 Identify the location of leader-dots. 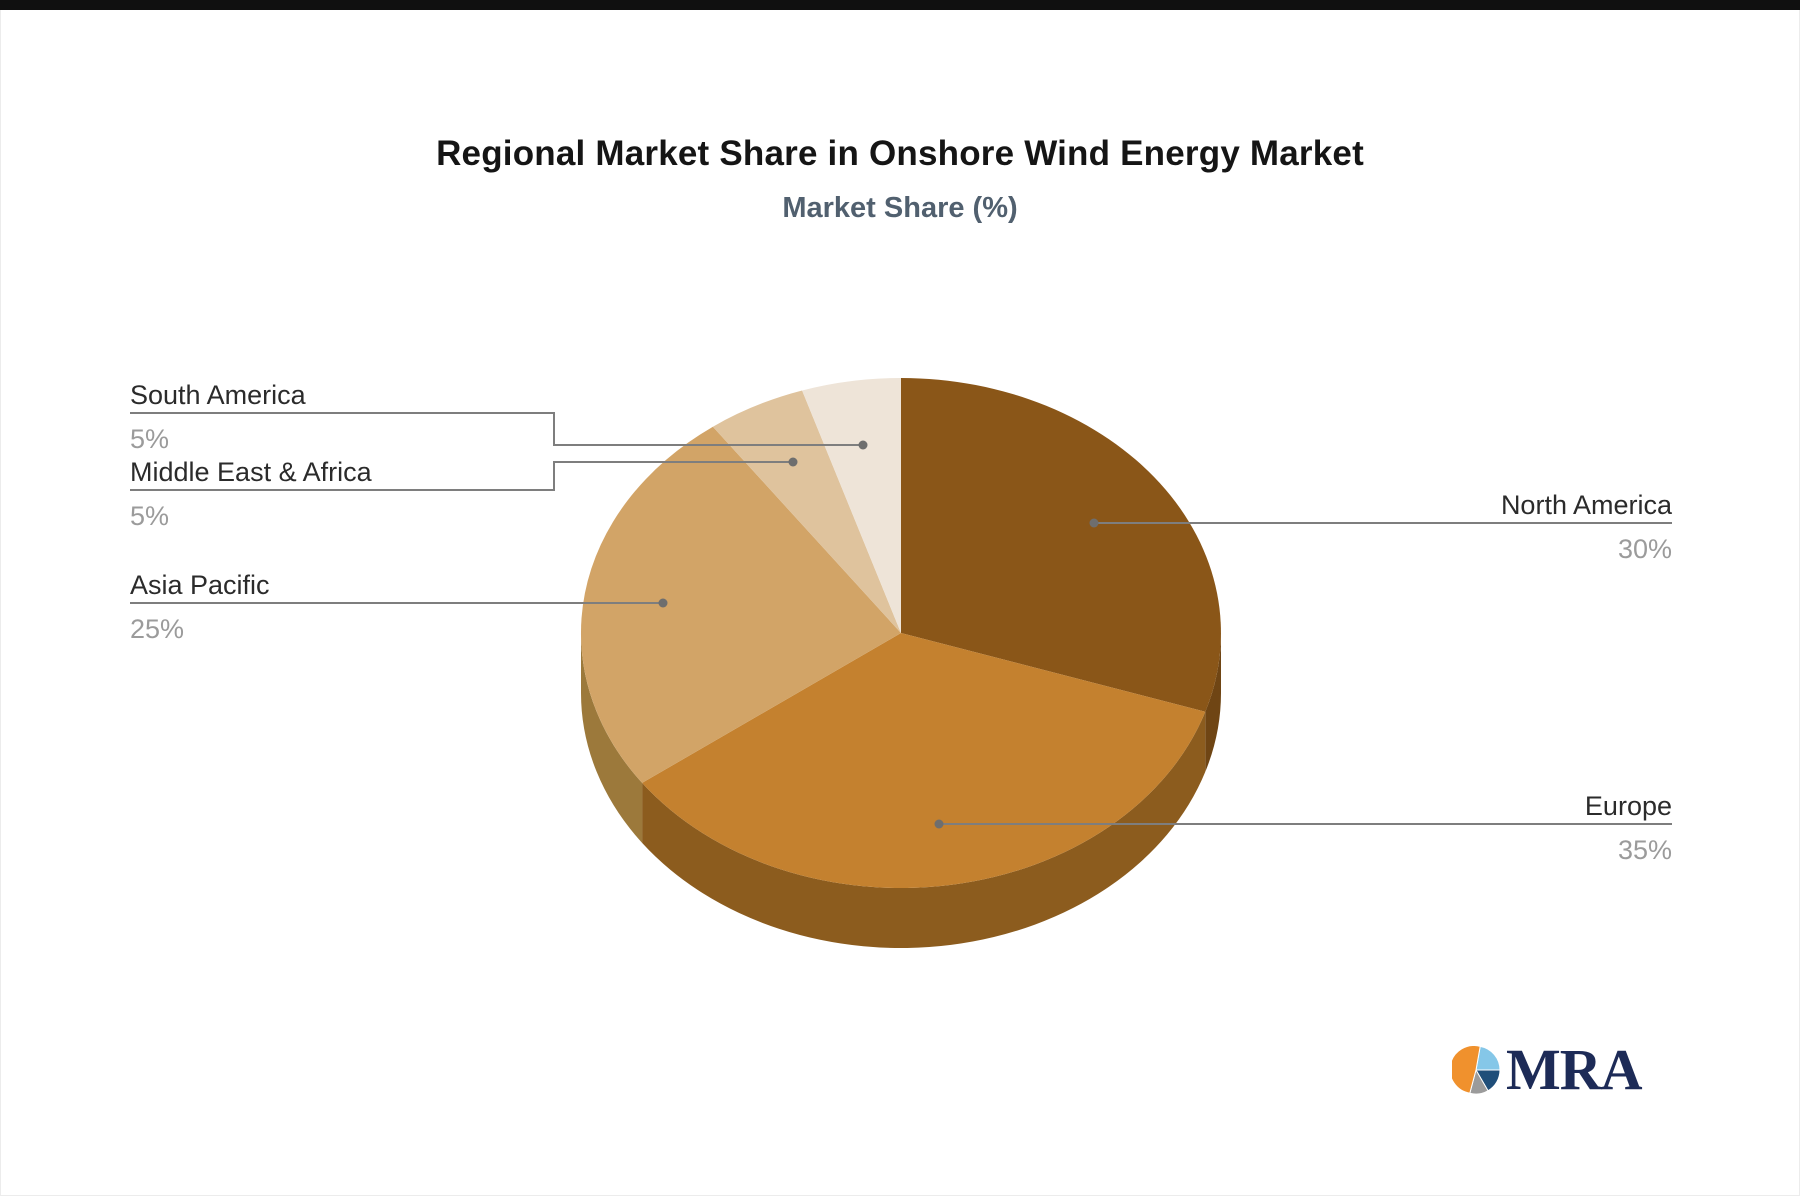
(878, 634).